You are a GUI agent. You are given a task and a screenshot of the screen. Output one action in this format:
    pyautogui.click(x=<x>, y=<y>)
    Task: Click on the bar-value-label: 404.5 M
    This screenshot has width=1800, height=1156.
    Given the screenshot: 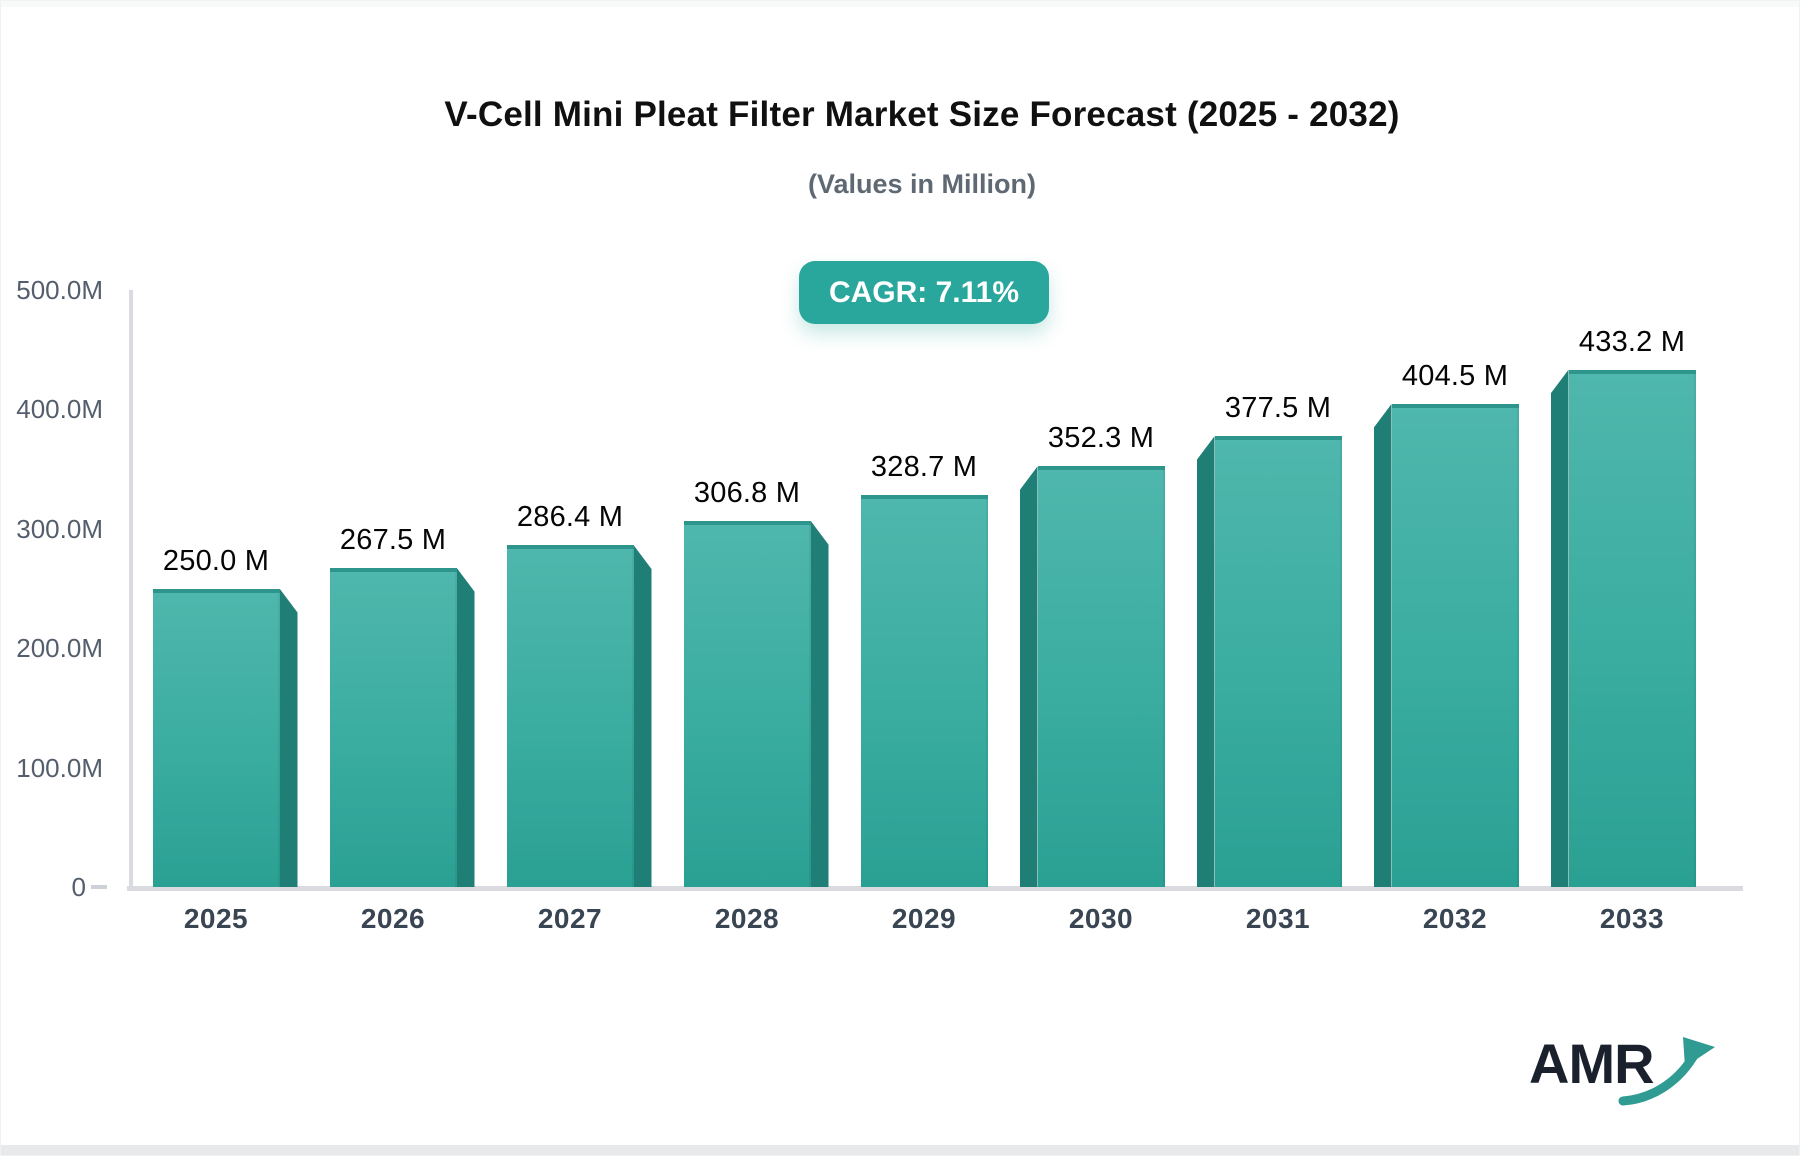 What is the action you would take?
    pyautogui.click(x=1455, y=376)
    